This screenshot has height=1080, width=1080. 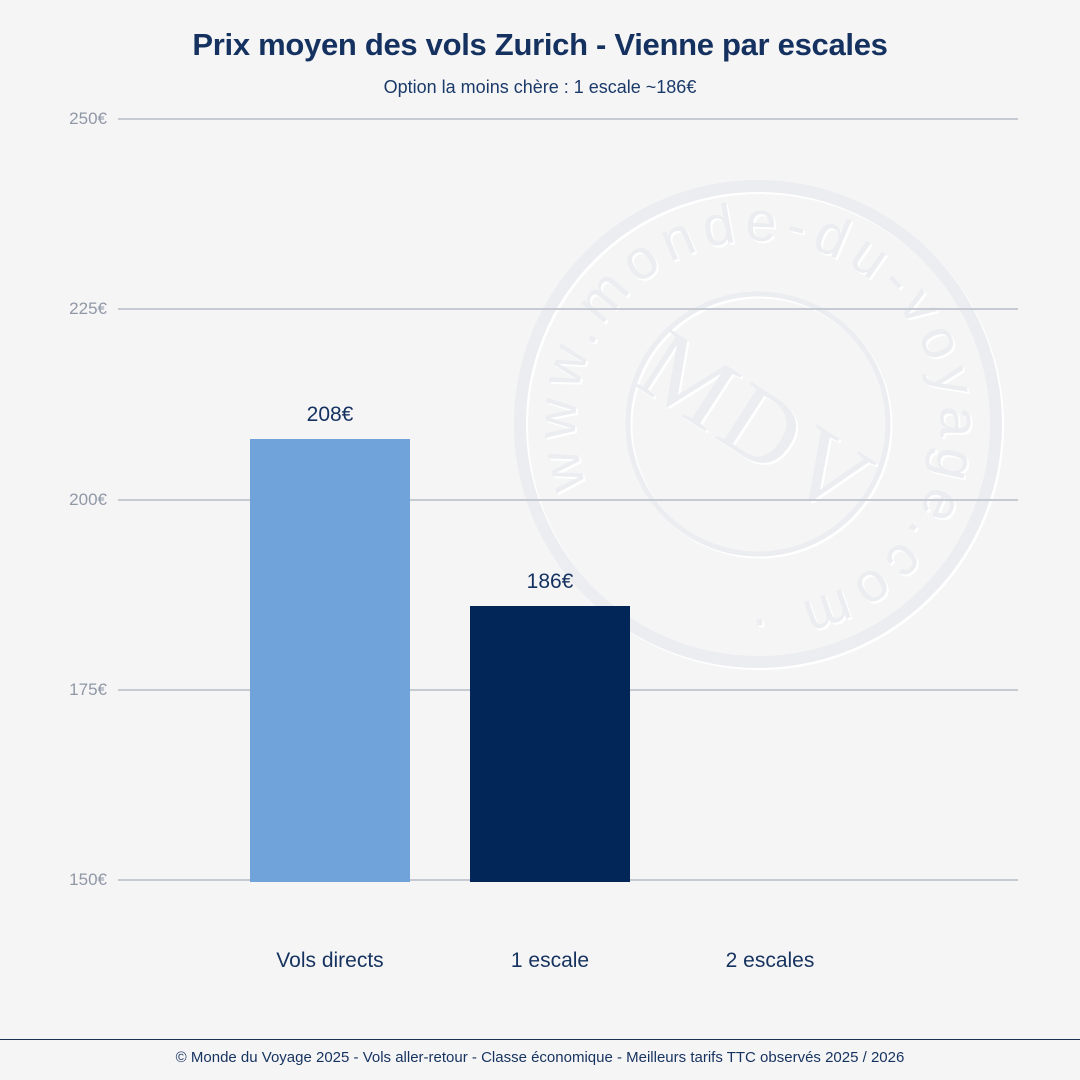 What do you see at coordinates (88, 309) in the screenshot?
I see `y-axis-label-225: 225€` at bounding box center [88, 309].